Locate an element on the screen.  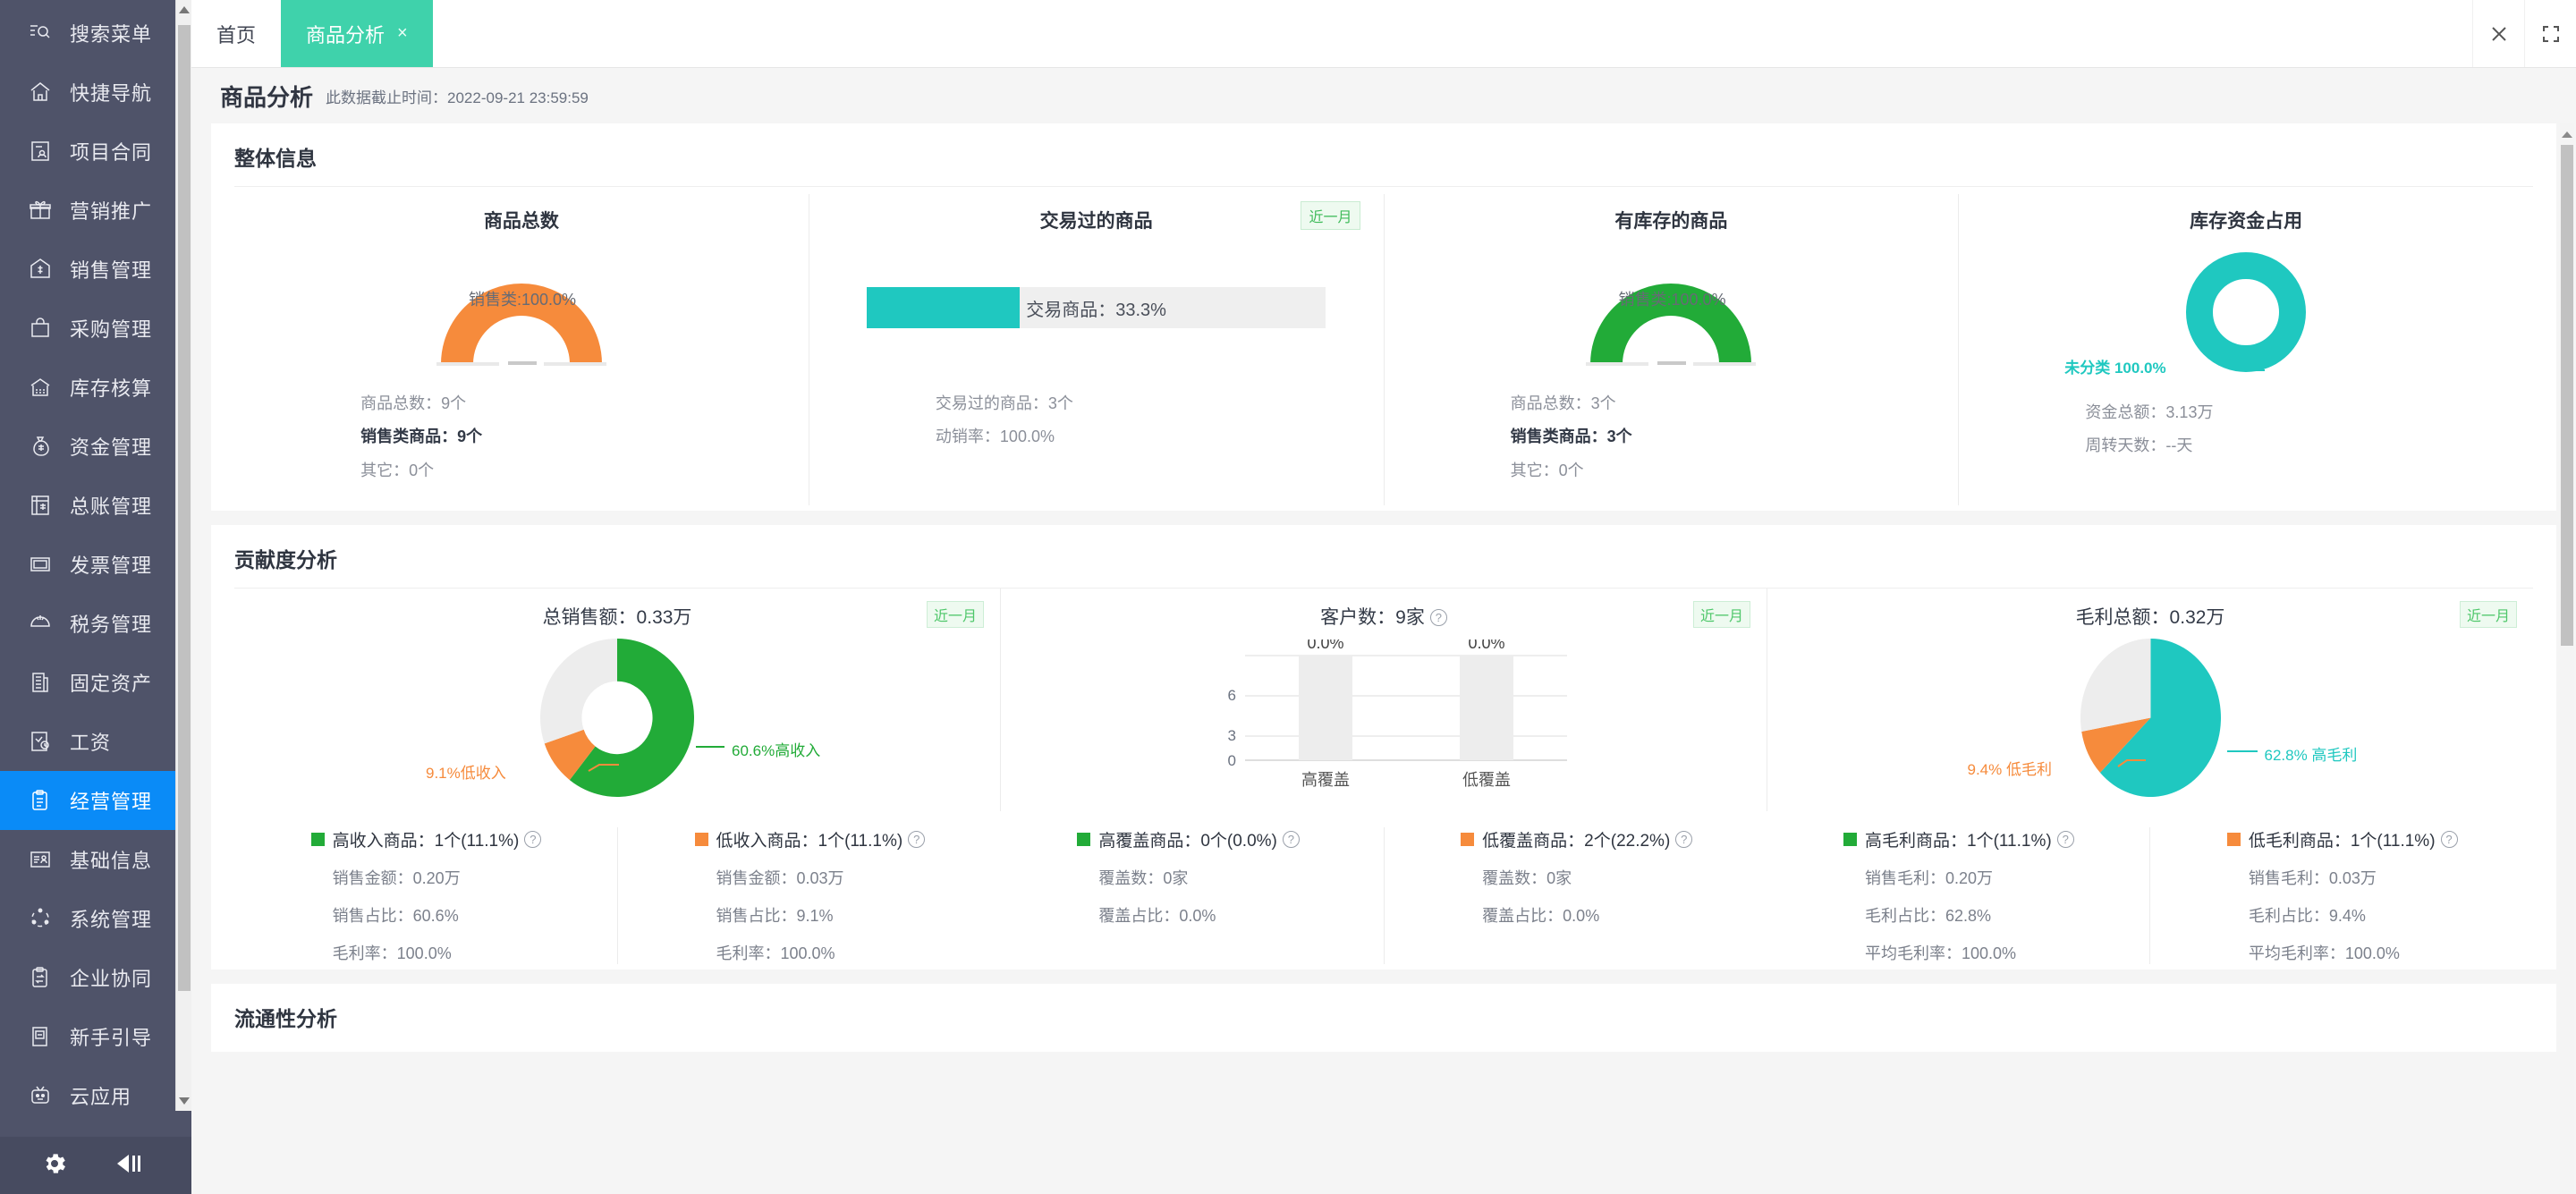
sidebar-item-label: 发票管理 is located at coordinates (111, 566).